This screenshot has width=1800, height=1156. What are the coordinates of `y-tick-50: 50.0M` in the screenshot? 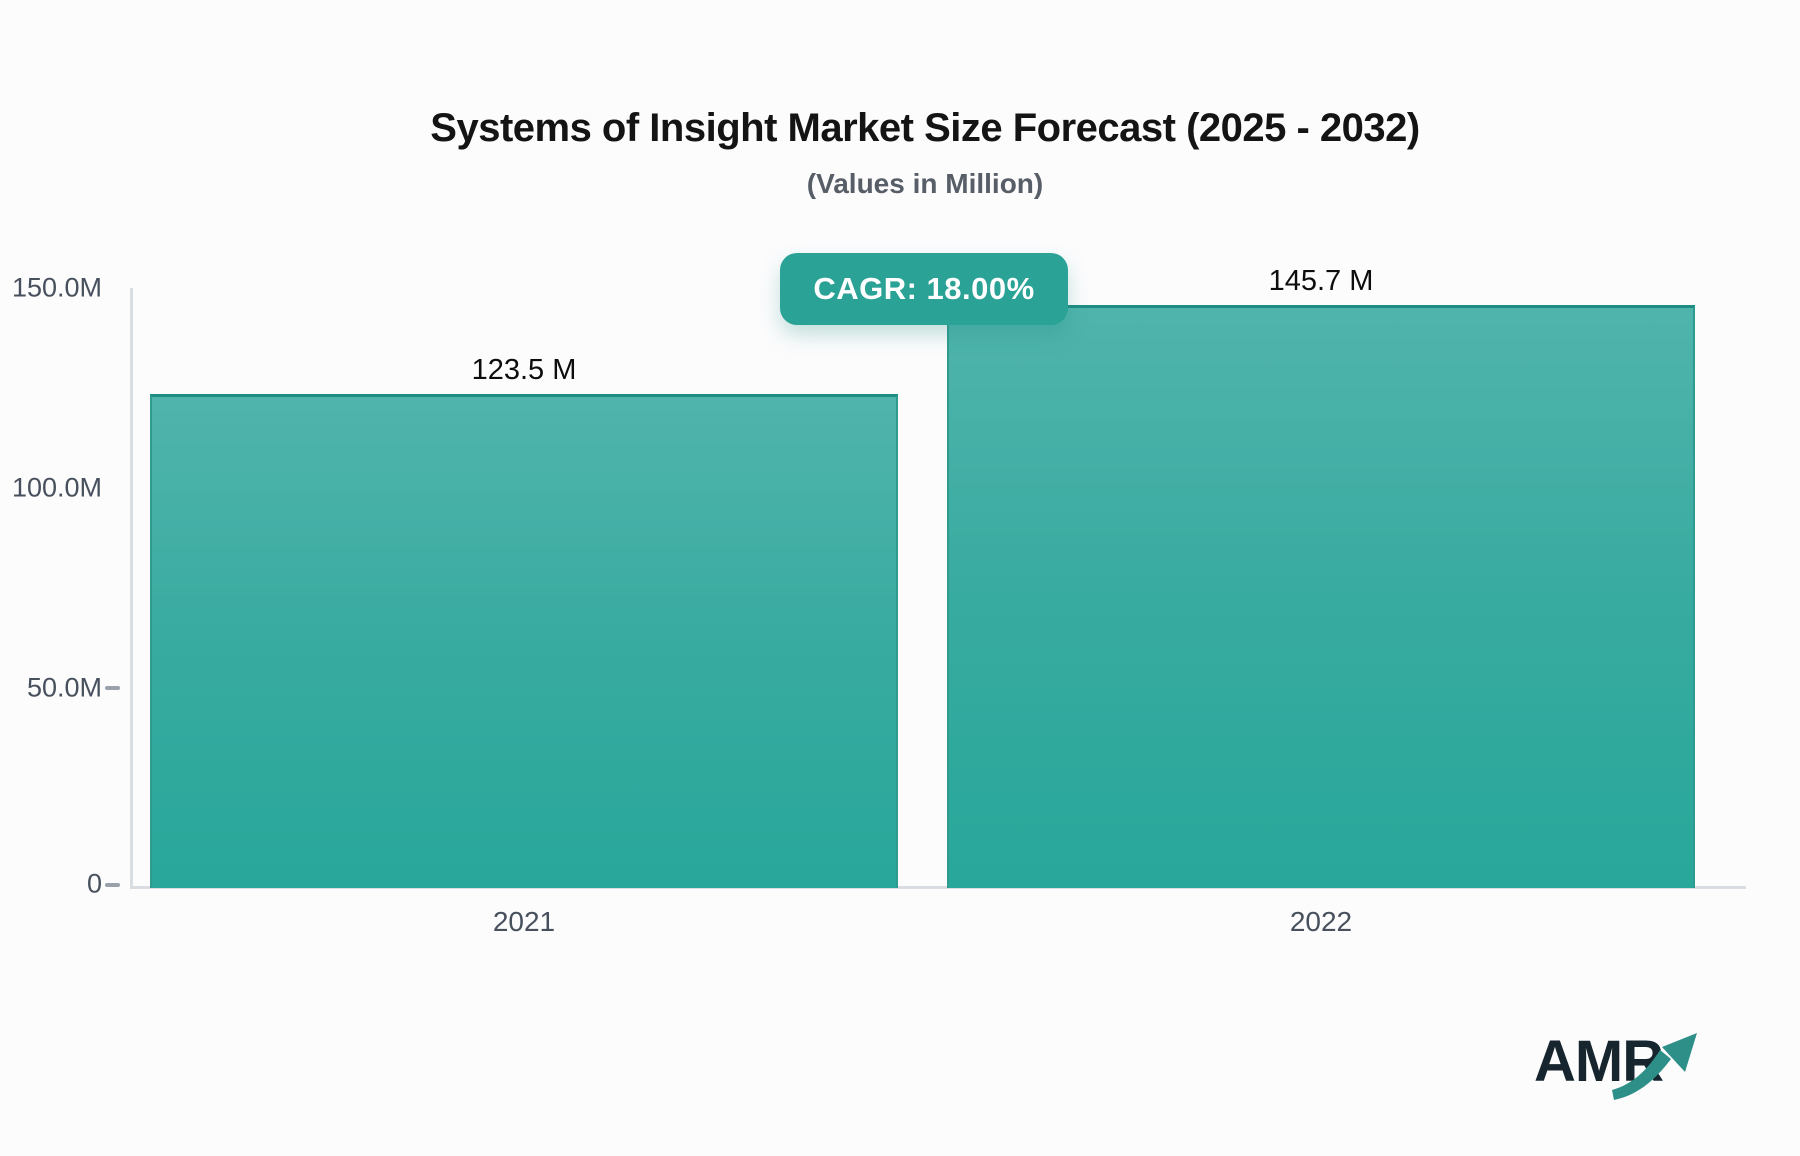 It's located at (64, 687).